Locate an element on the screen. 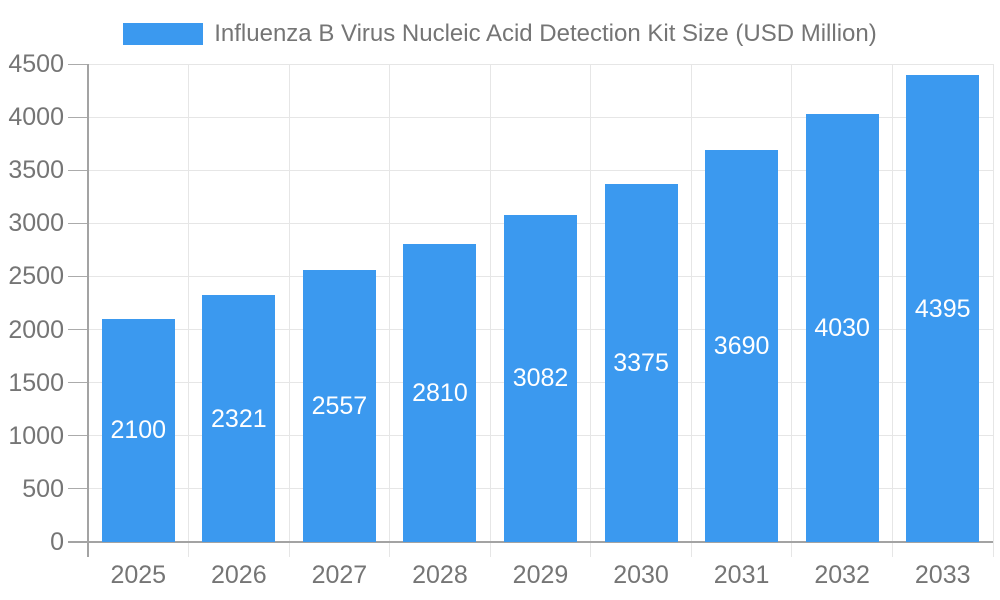 The width and height of the screenshot is (1000, 600). bar-value-label: 4030 is located at coordinates (842, 327).